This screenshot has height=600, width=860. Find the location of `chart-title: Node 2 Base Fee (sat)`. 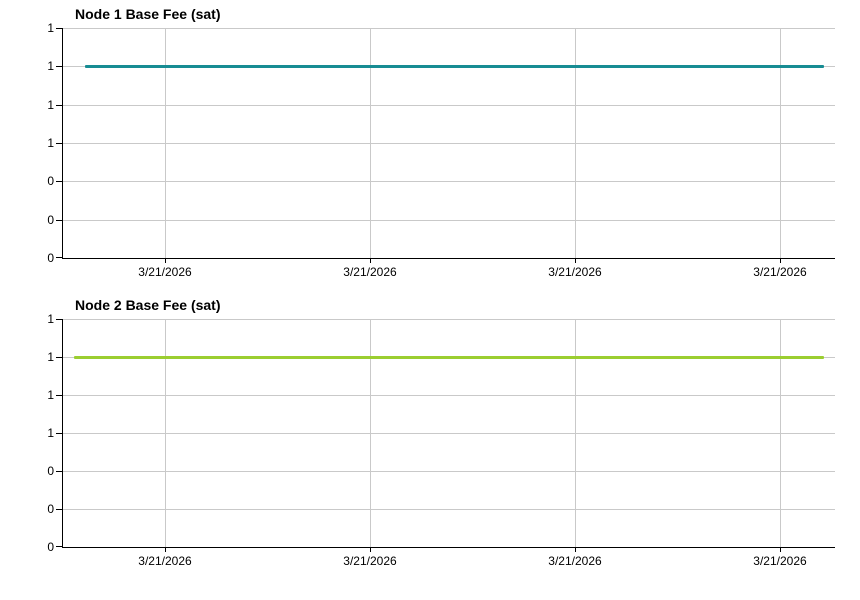

chart-title: Node 2 Base Fee (sat) is located at coordinates (148, 305).